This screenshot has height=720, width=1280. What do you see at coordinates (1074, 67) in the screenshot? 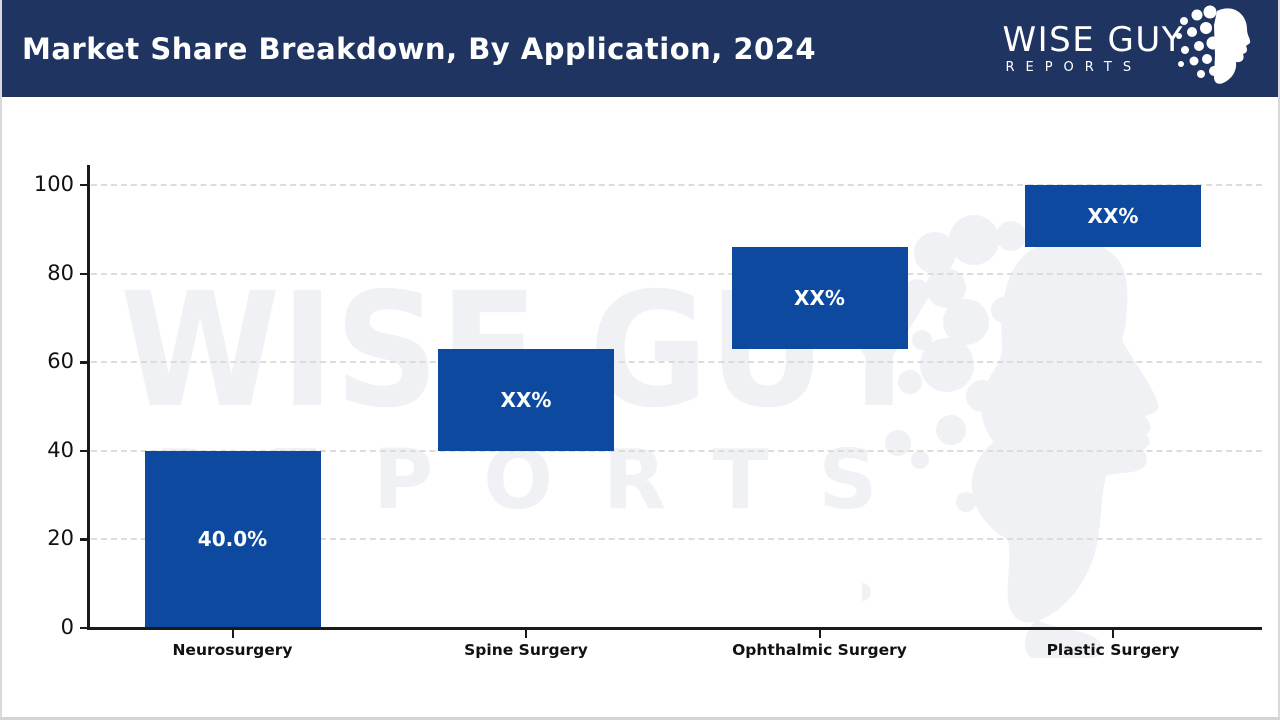
I see `logo-subtext: REPORTS` at bounding box center [1074, 67].